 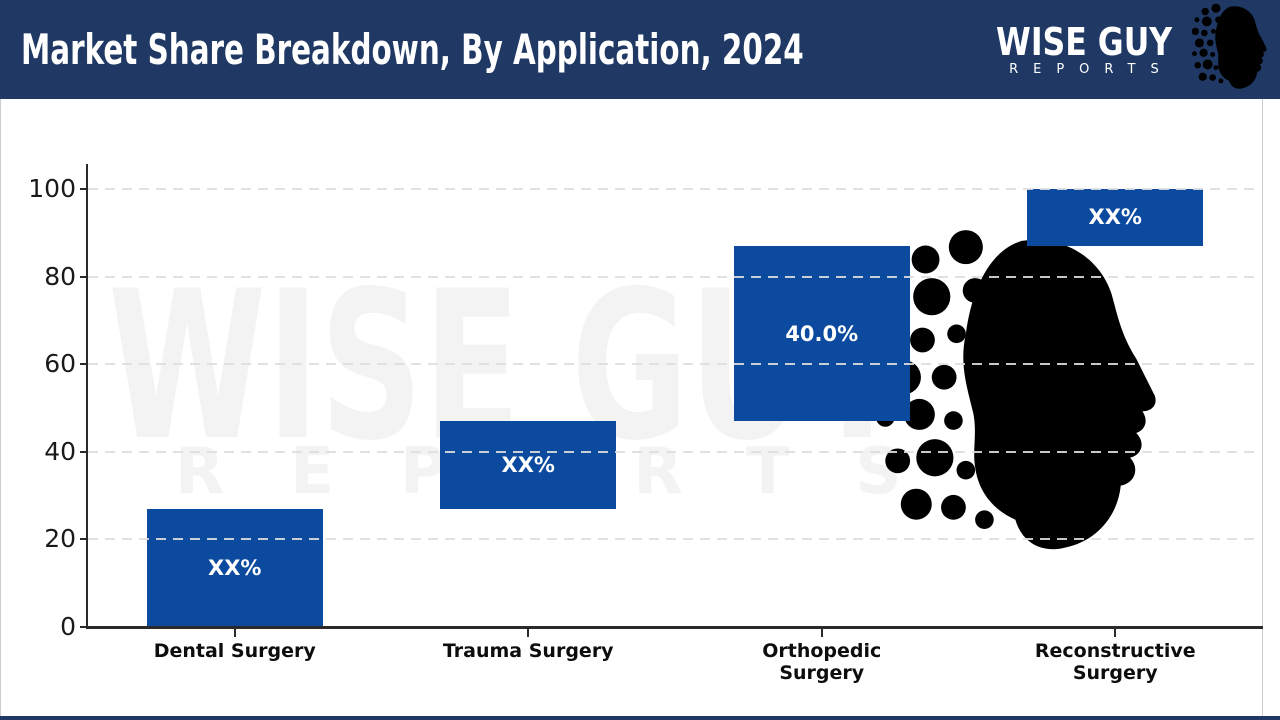 What do you see at coordinates (60, 364) in the screenshot?
I see `y-tick-label-60: 60` at bounding box center [60, 364].